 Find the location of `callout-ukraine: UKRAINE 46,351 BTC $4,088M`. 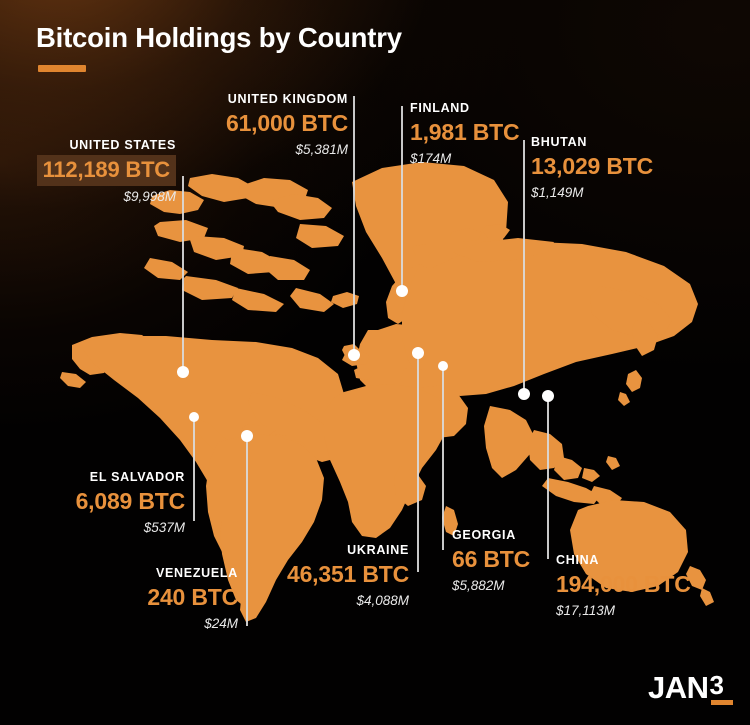

callout-ukraine: UKRAINE 46,351 BTC $4,088M is located at coordinates (319, 576).